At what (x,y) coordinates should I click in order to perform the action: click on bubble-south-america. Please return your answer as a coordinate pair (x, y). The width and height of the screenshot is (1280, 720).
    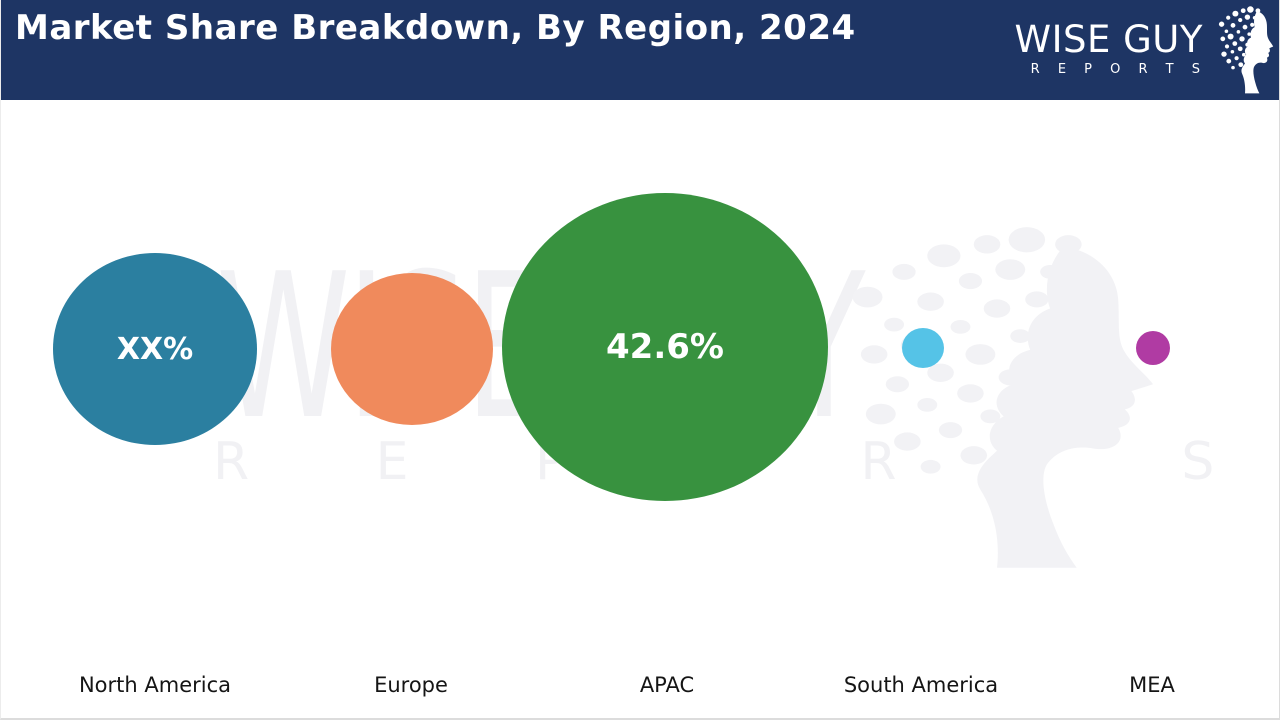
    Looking at the image, I should click on (923, 348).